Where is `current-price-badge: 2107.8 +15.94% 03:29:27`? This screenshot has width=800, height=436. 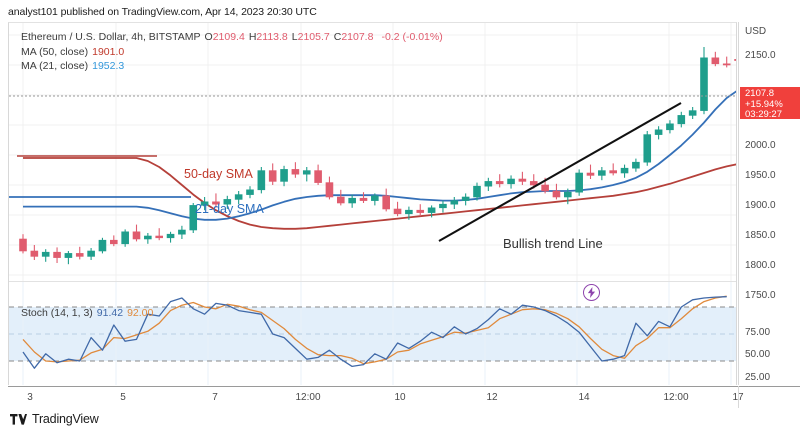 current-price-badge: 2107.8 +15.94% 03:29:27 is located at coordinates (770, 103).